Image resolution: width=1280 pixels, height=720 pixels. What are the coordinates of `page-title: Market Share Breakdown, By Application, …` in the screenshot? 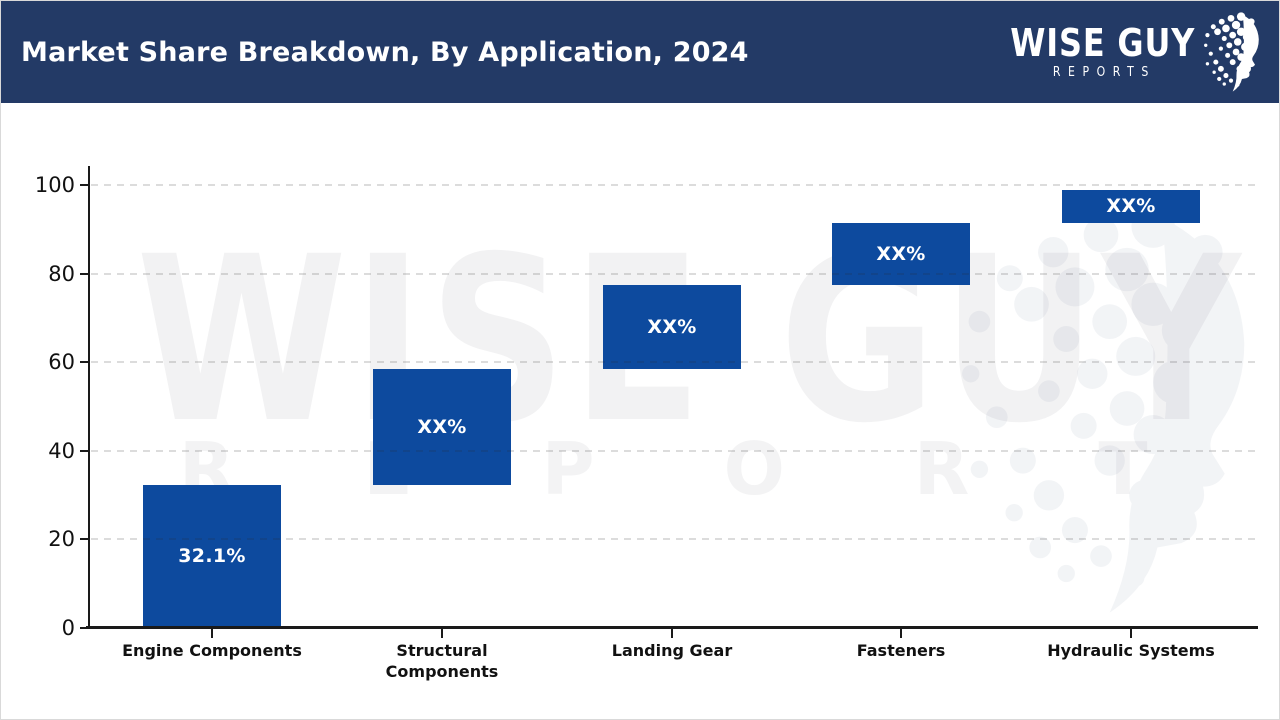 It's located at (385, 52).